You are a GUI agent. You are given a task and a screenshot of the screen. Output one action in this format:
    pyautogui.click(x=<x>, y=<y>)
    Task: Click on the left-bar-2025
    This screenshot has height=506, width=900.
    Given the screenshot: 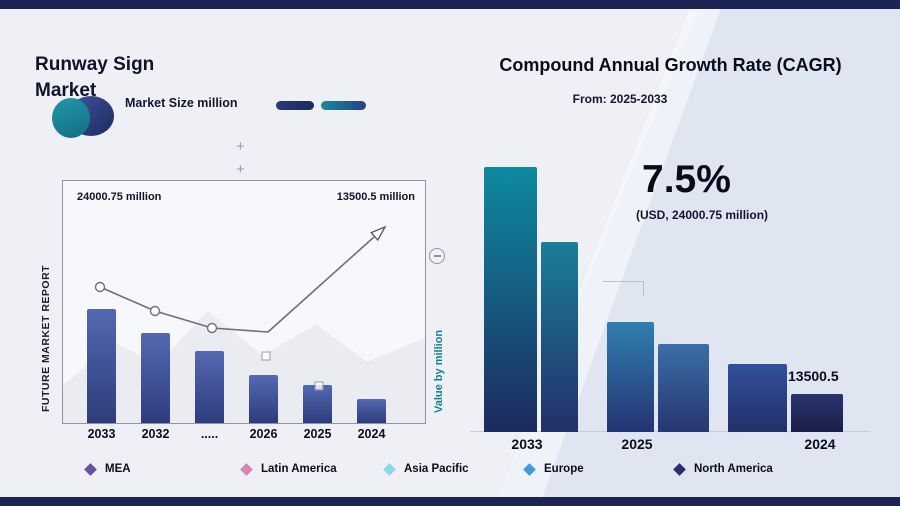 What is the action you would take?
    pyautogui.click(x=317, y=404)
    